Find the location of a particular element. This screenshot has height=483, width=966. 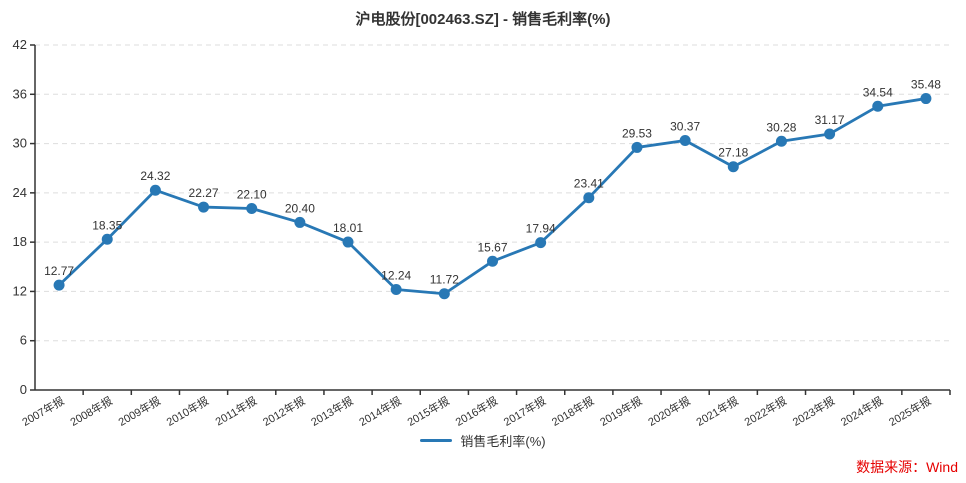

x-tick-label-2017: 2017年报 is located at coordinates (524, 410).